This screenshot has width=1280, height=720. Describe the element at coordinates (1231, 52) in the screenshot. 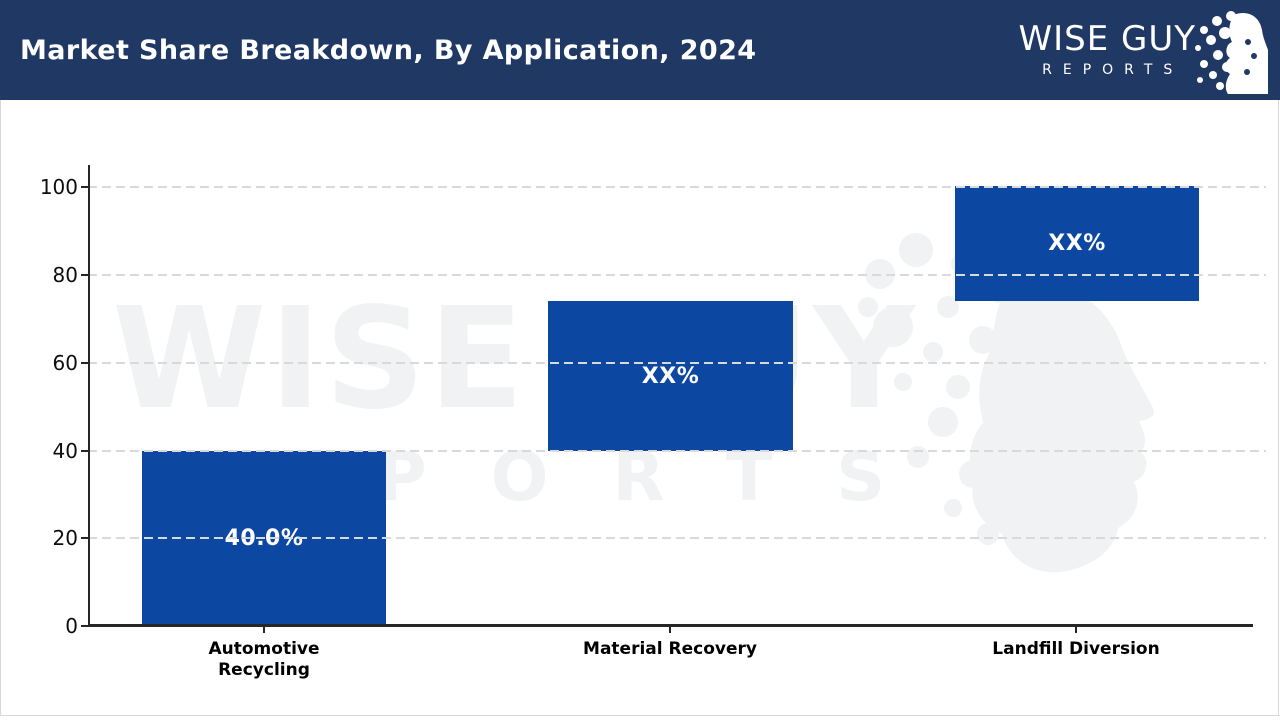

I see `logo-face-icon` at that location.